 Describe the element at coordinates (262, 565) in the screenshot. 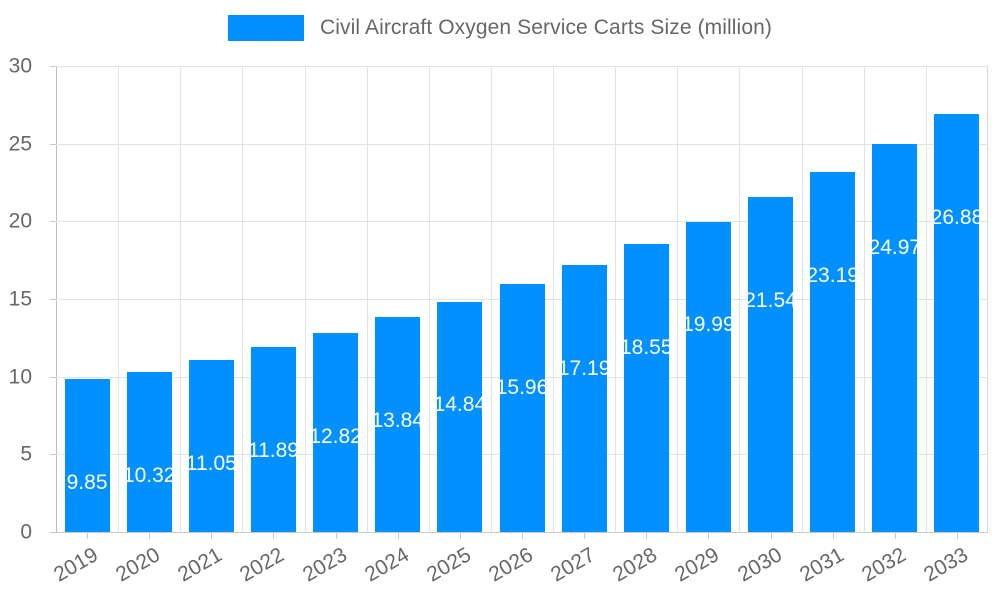

I see `x-tick-label: 2022` at that location.